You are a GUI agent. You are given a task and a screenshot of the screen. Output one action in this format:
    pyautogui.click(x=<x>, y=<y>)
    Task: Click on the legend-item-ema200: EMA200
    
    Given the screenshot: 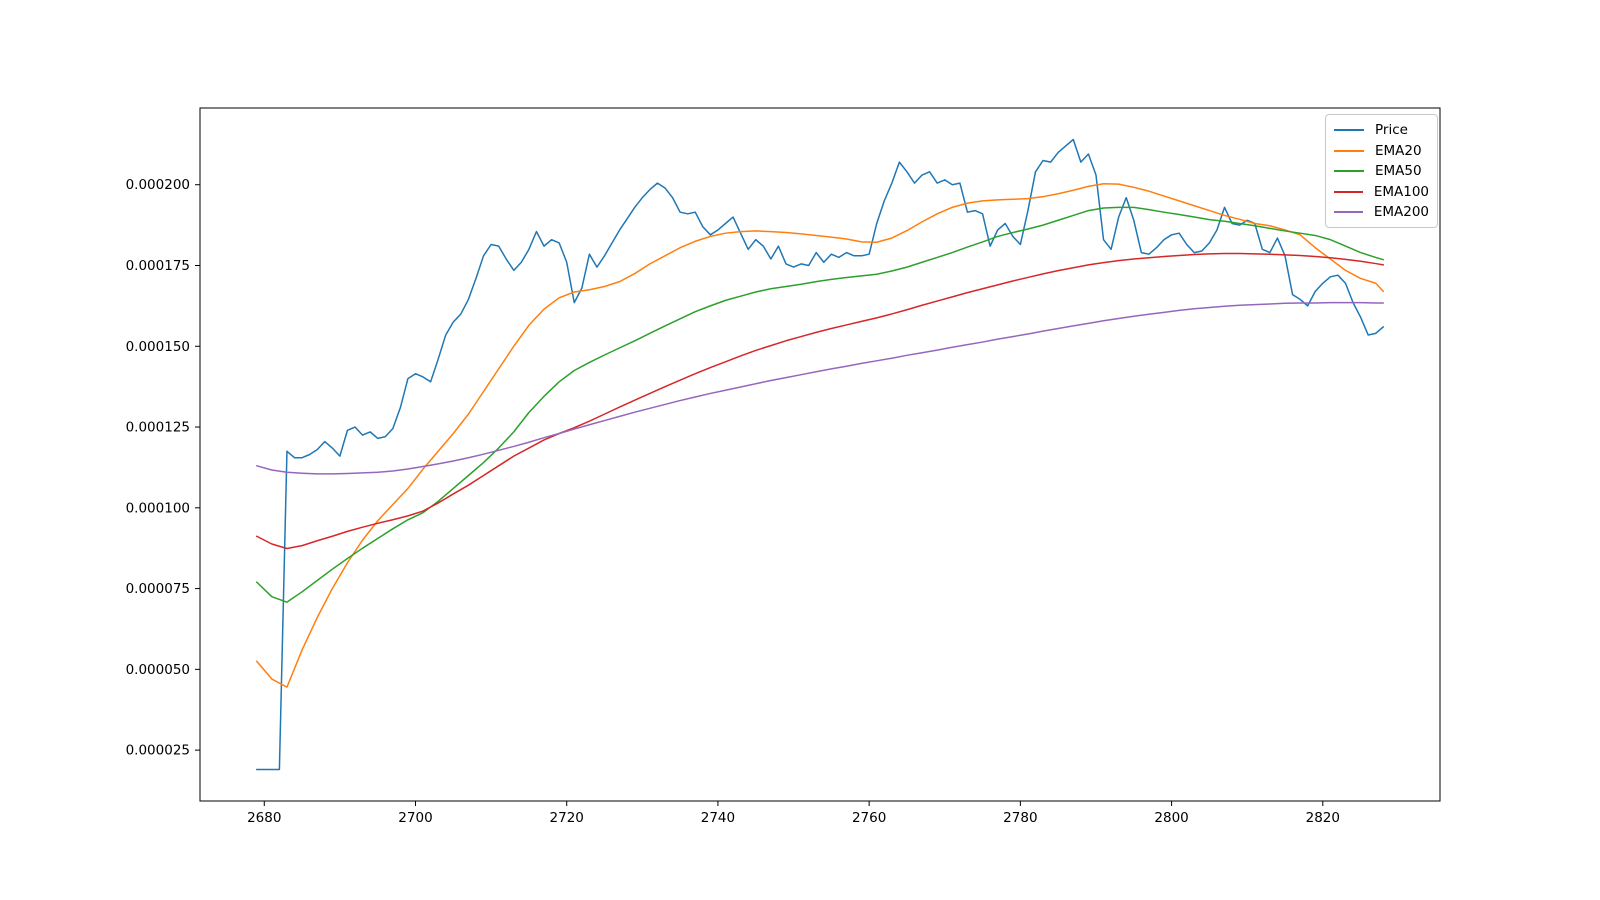 What is the action you would take?
    pyautogui.click(x=1381, y=212)
    